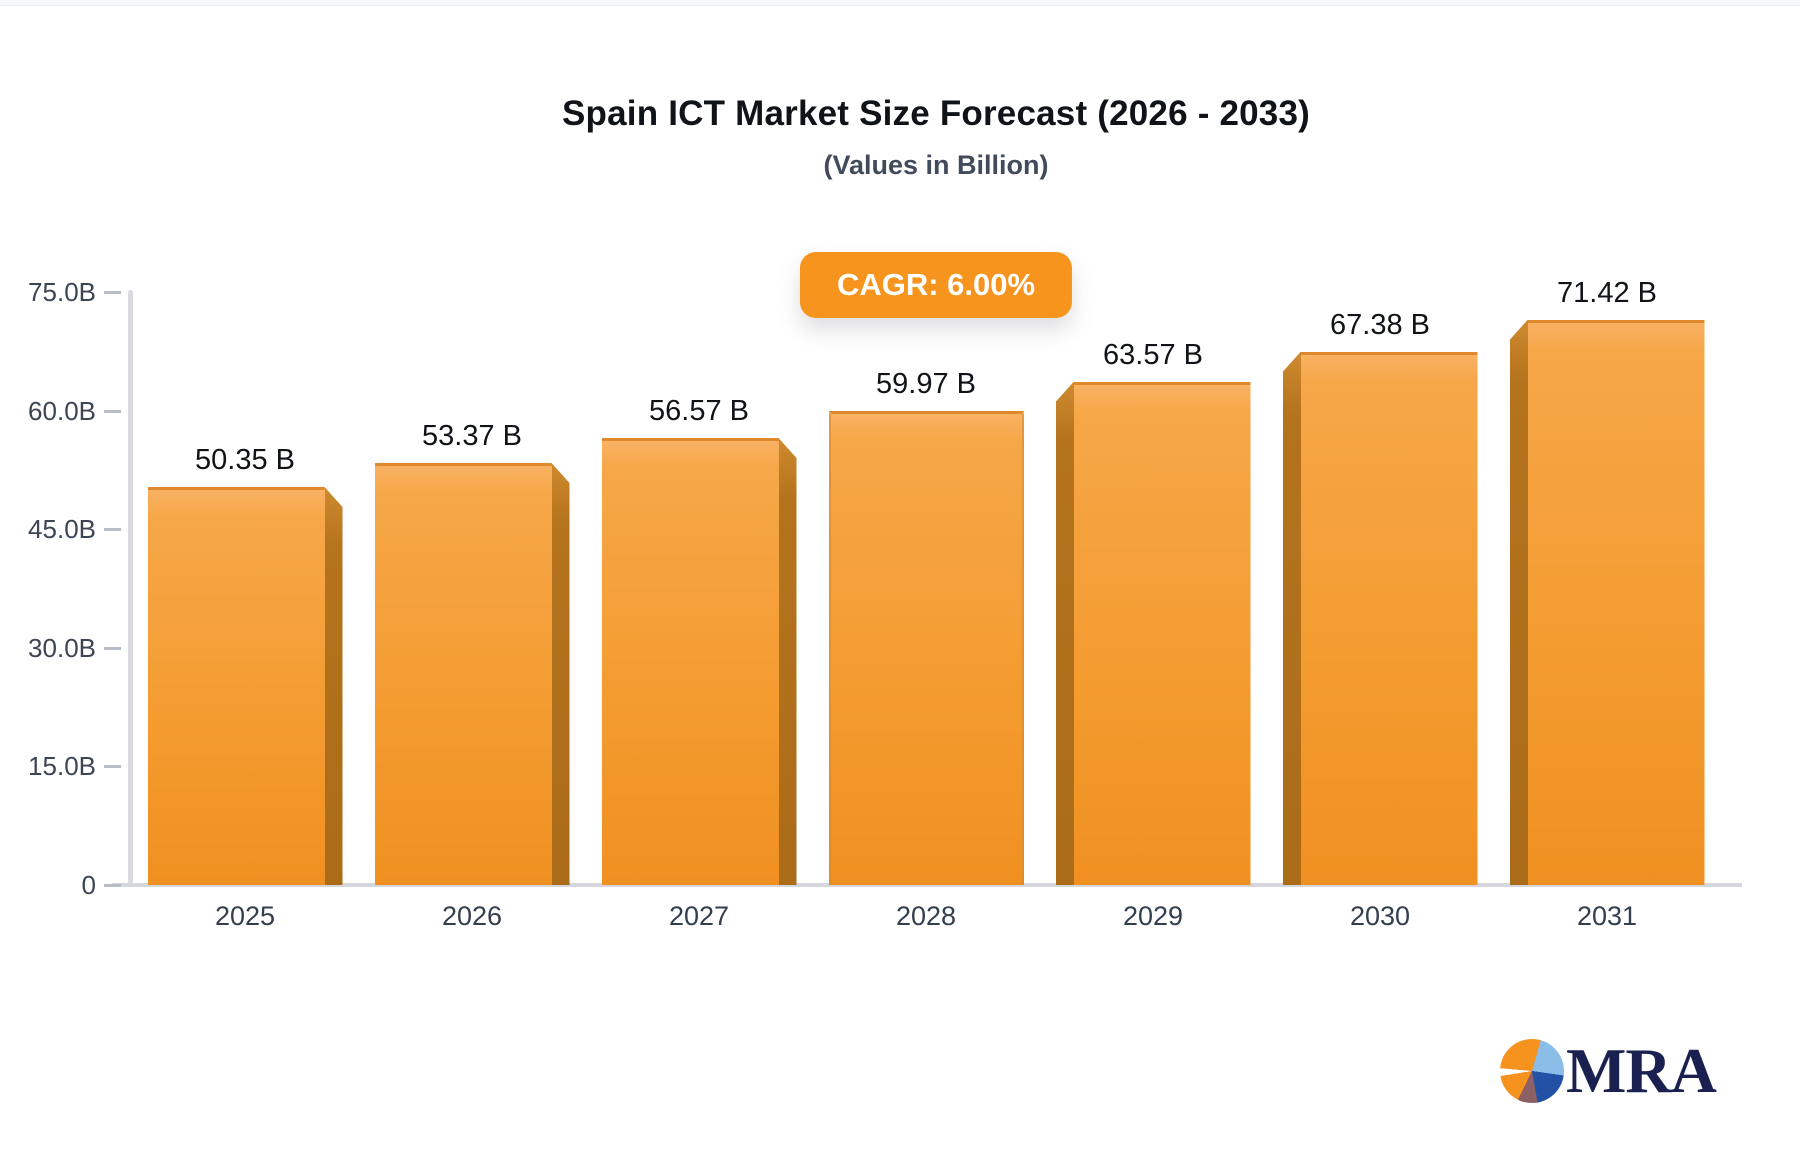  I want to click on bar-value-label: 50.35 B, so click(245, 460).